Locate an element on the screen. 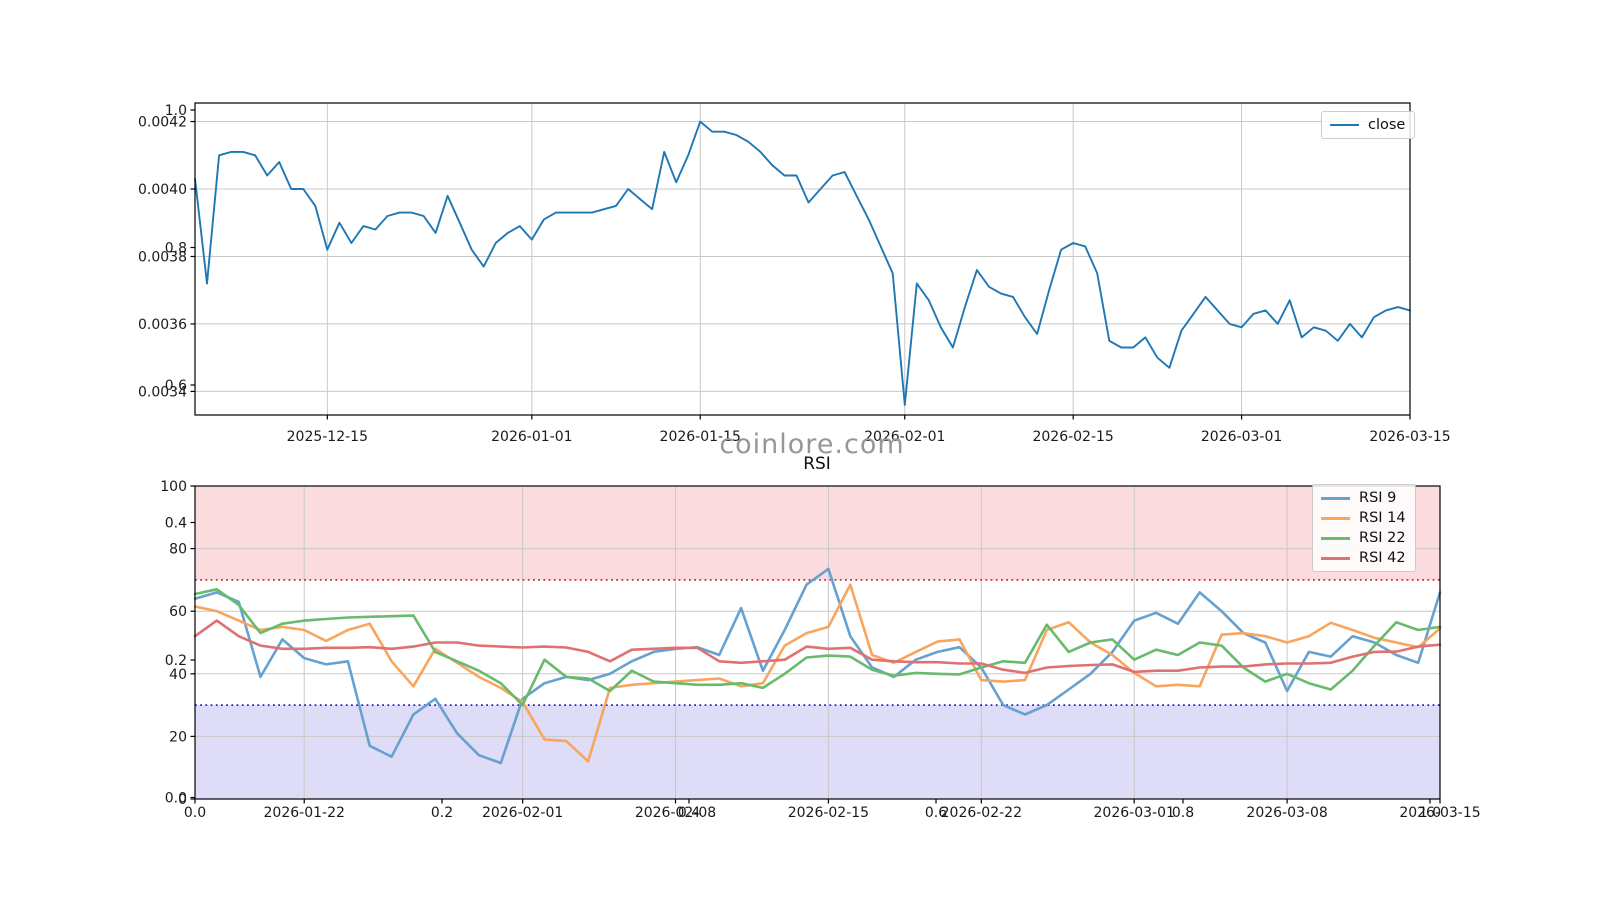 The width and height of the screenshot is (1600, 900). price-legend: close is located at coordinates (1368, 125).